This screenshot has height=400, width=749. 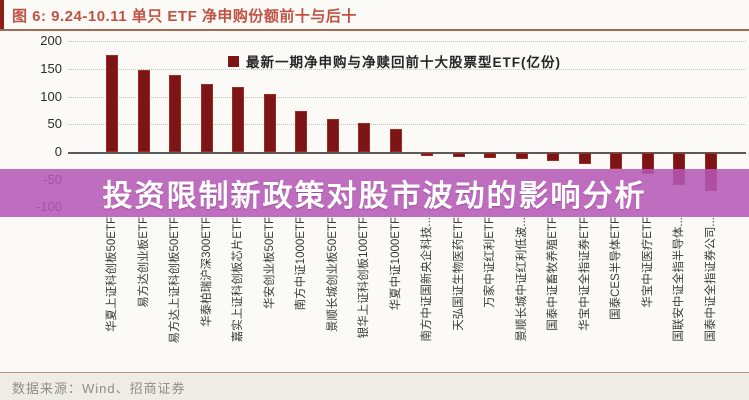 I want to click on x-axis-category-label: 华宝中证全指证券ETF, so click(x=584, y=274).